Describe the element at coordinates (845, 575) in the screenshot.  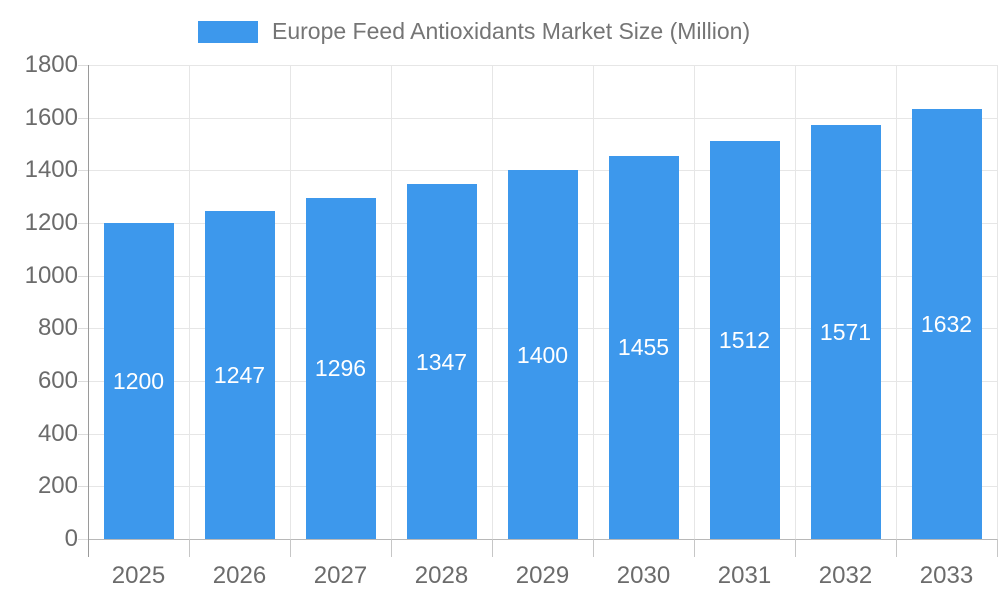
I see `x-axis-label: 2032` at that location.